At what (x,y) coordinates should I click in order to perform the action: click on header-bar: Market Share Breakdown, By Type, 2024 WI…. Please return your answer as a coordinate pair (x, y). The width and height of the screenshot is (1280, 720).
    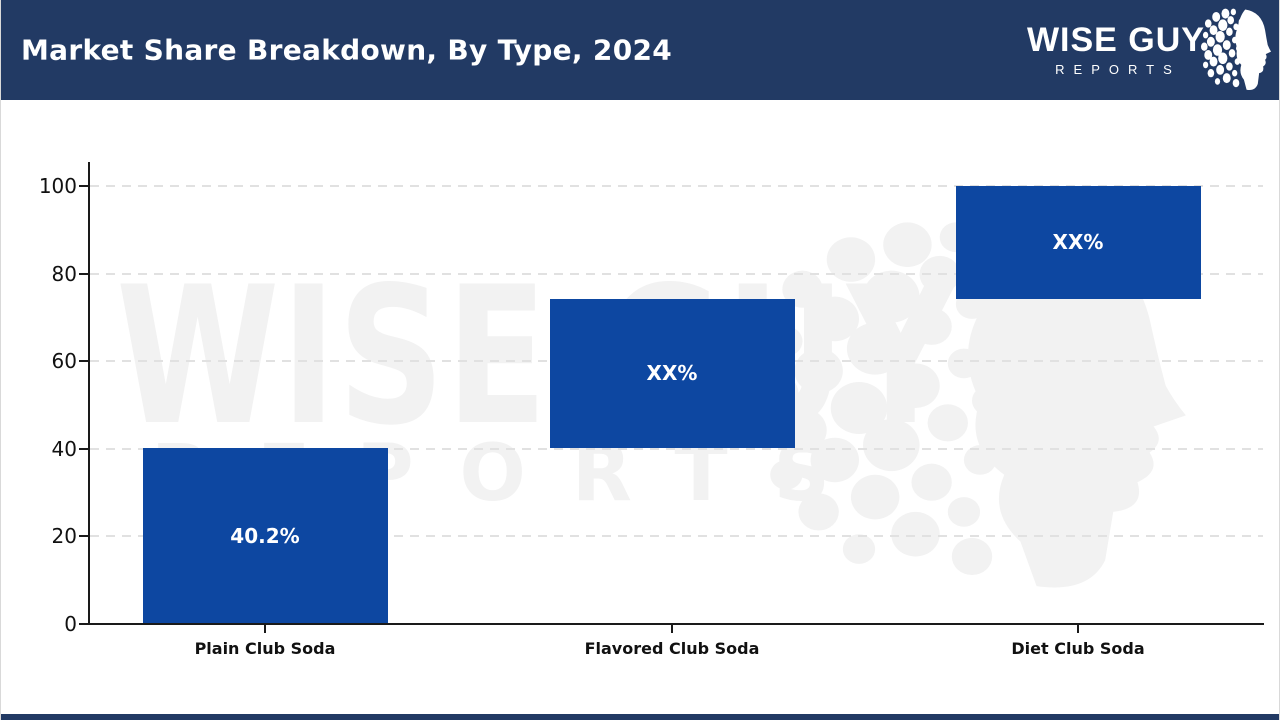
    Looking at the image, I should click on (640, 50).